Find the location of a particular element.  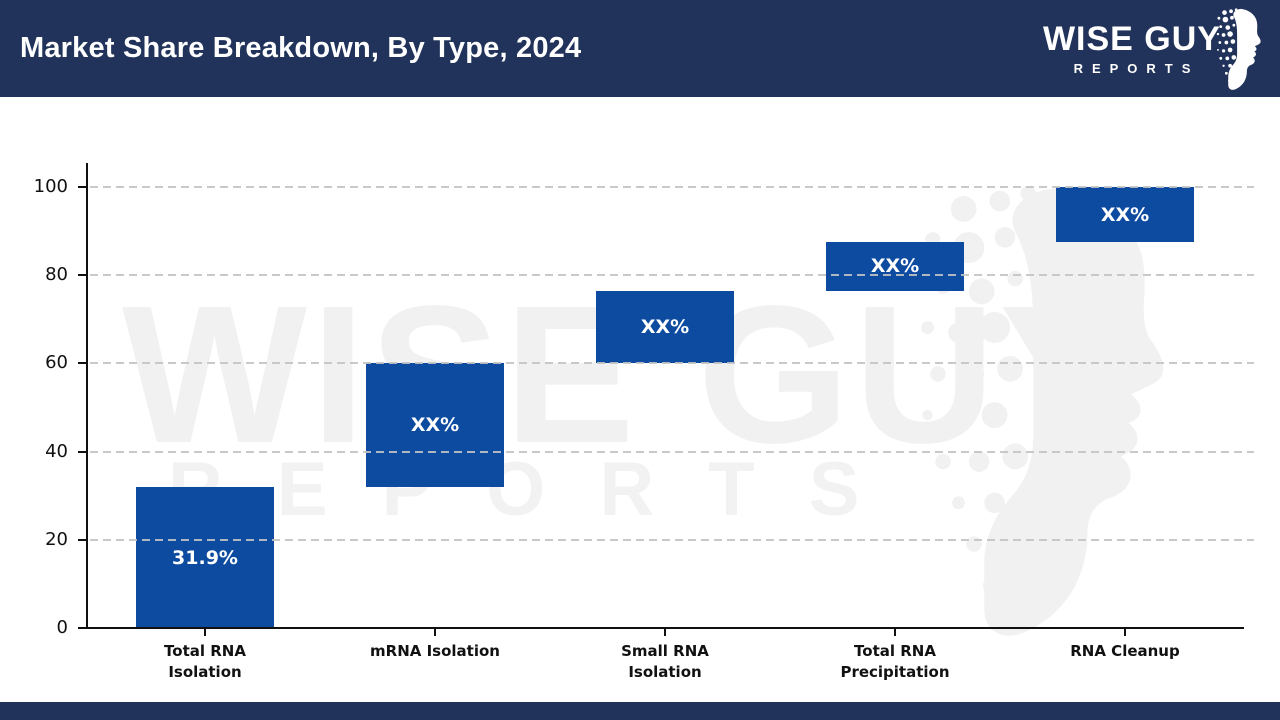

y-tick-label: 40 is located at coordinates (56, 451).